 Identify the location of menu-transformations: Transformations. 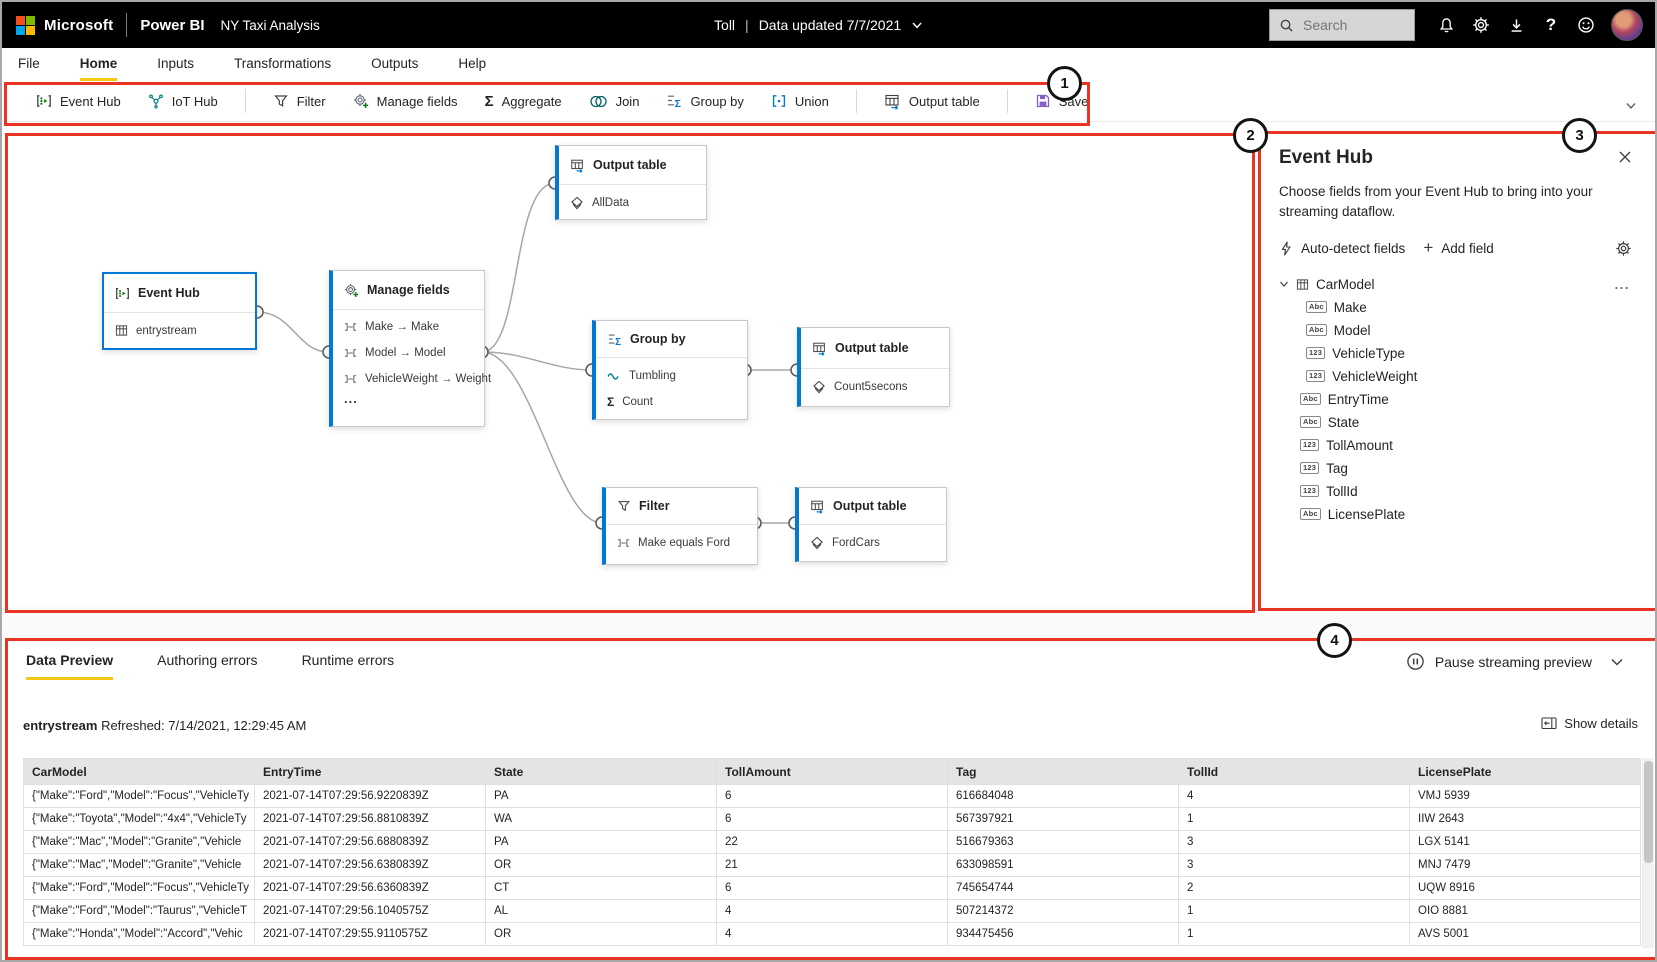
(283, 63).